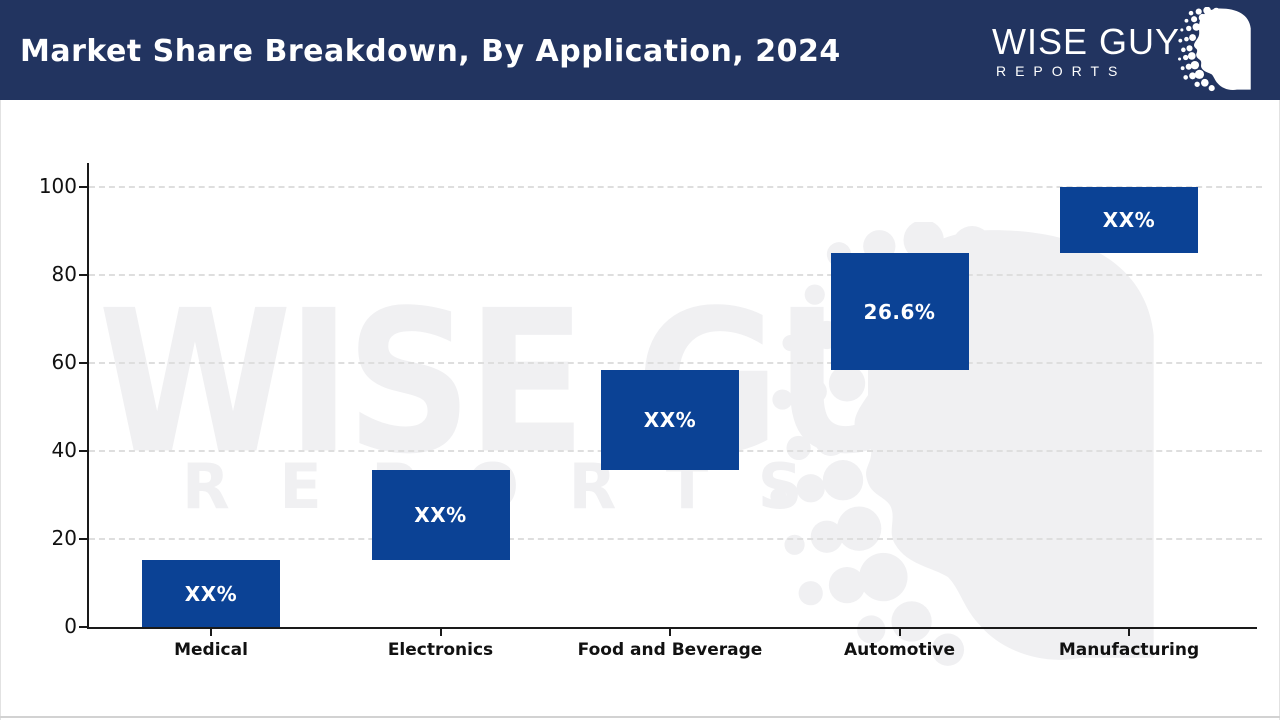 The image size is (1280, 720). What do you see at coordinates (57, 186) in the screenshot?
I see `y-tick-label-100: 100` at bounding box center [57, 186].